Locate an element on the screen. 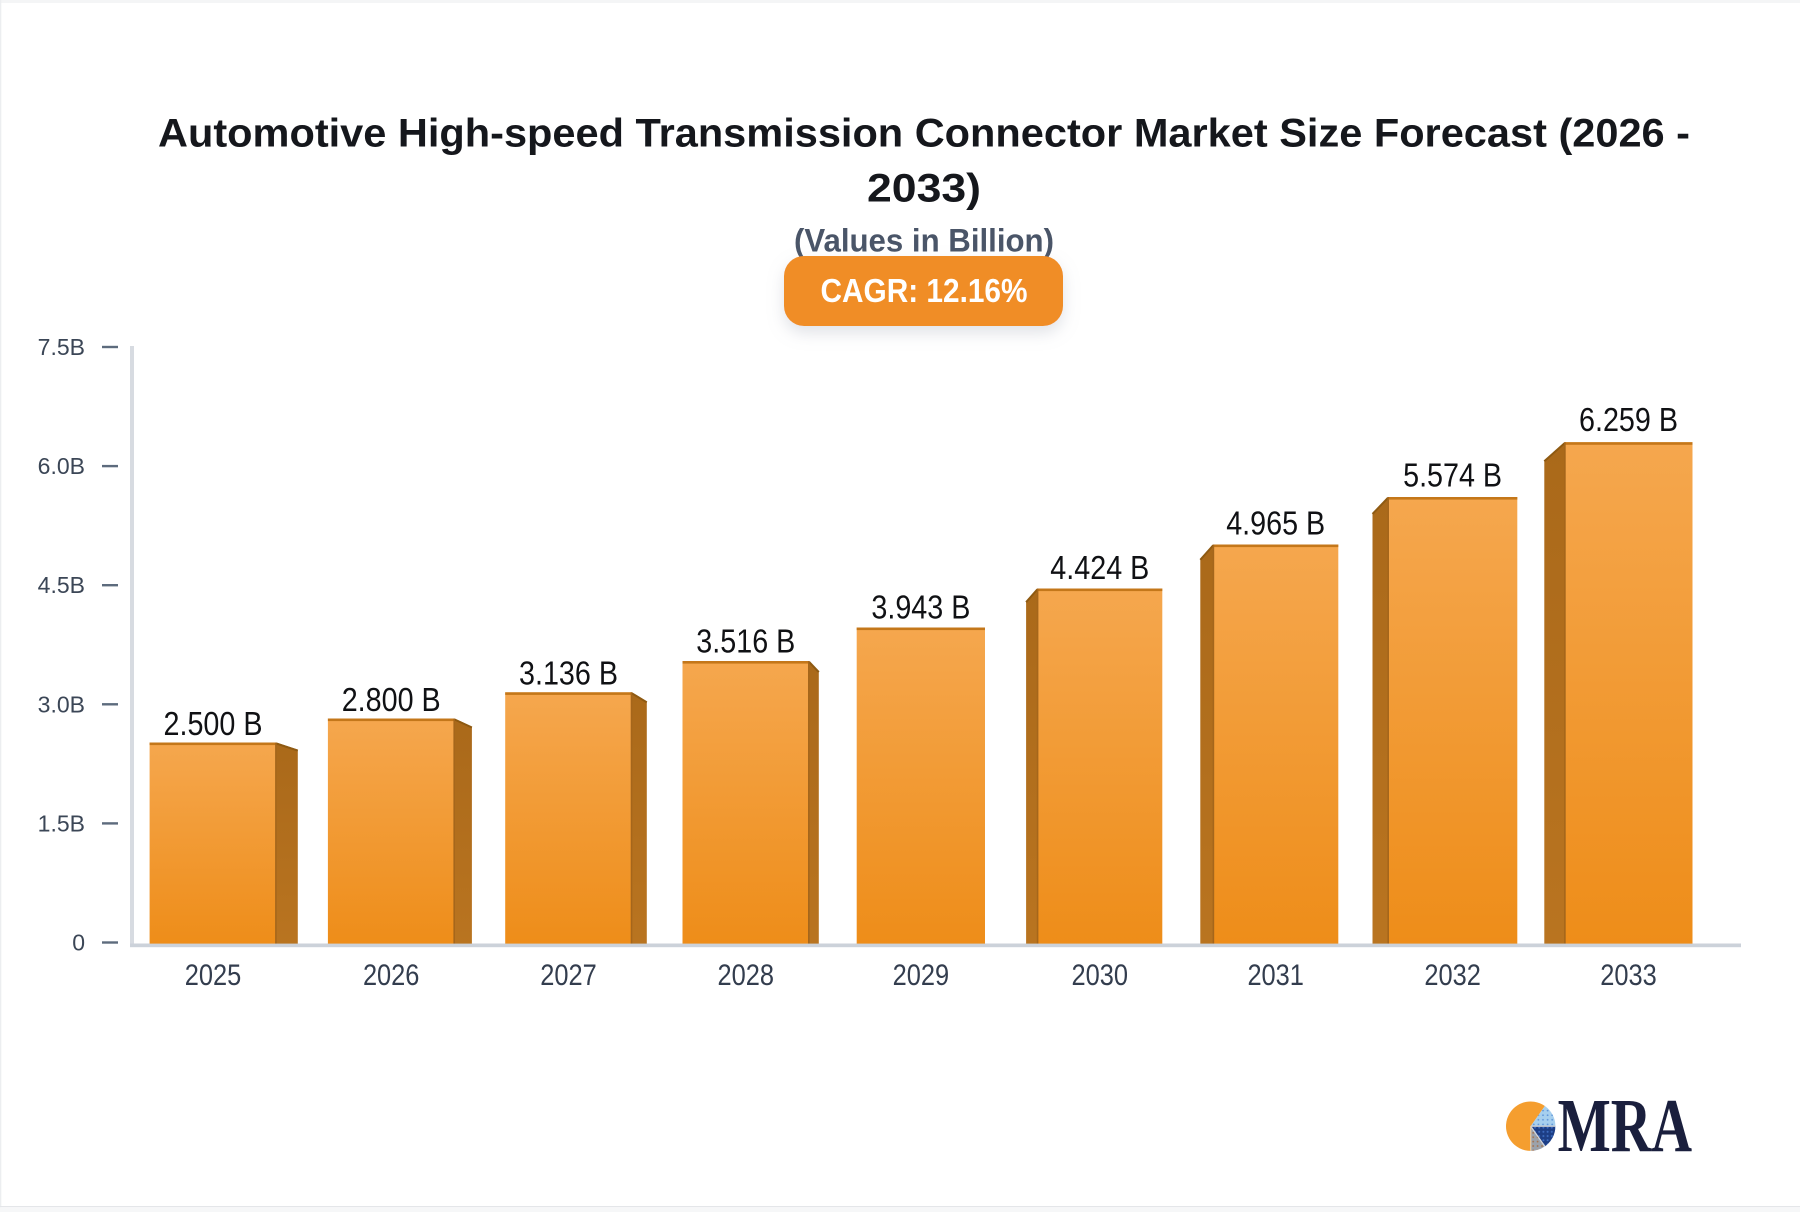 The height and width of the screenshot is (1212, 1800). svg-text: 2025 is located at coordinates (213, 975).